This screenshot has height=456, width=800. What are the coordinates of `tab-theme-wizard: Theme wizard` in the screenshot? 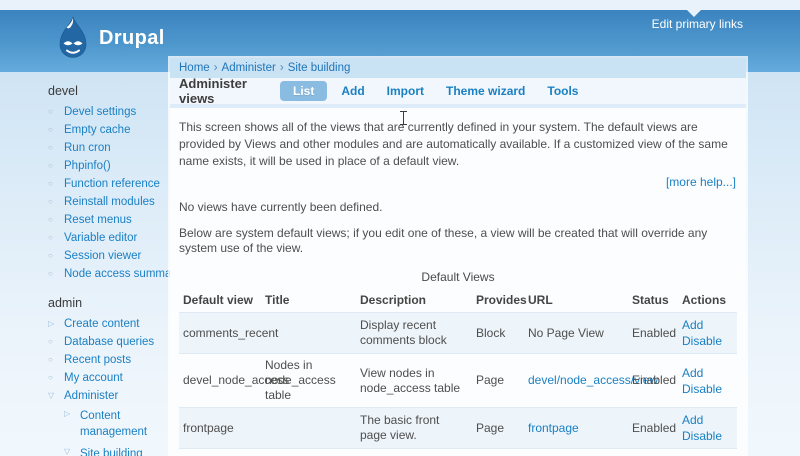 It's located at (486, 91).